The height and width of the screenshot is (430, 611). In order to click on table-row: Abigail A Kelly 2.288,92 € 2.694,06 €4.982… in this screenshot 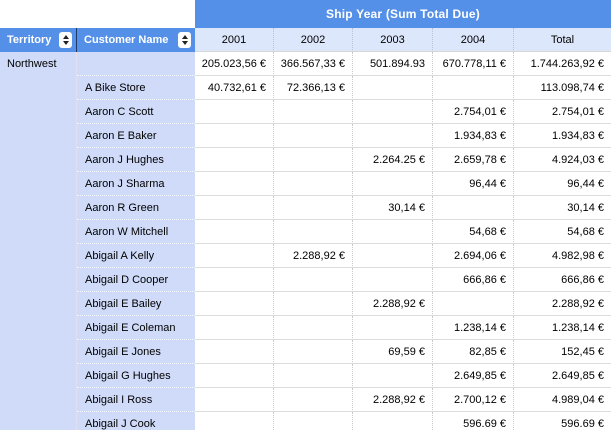, I will do `click(344, 256)`.